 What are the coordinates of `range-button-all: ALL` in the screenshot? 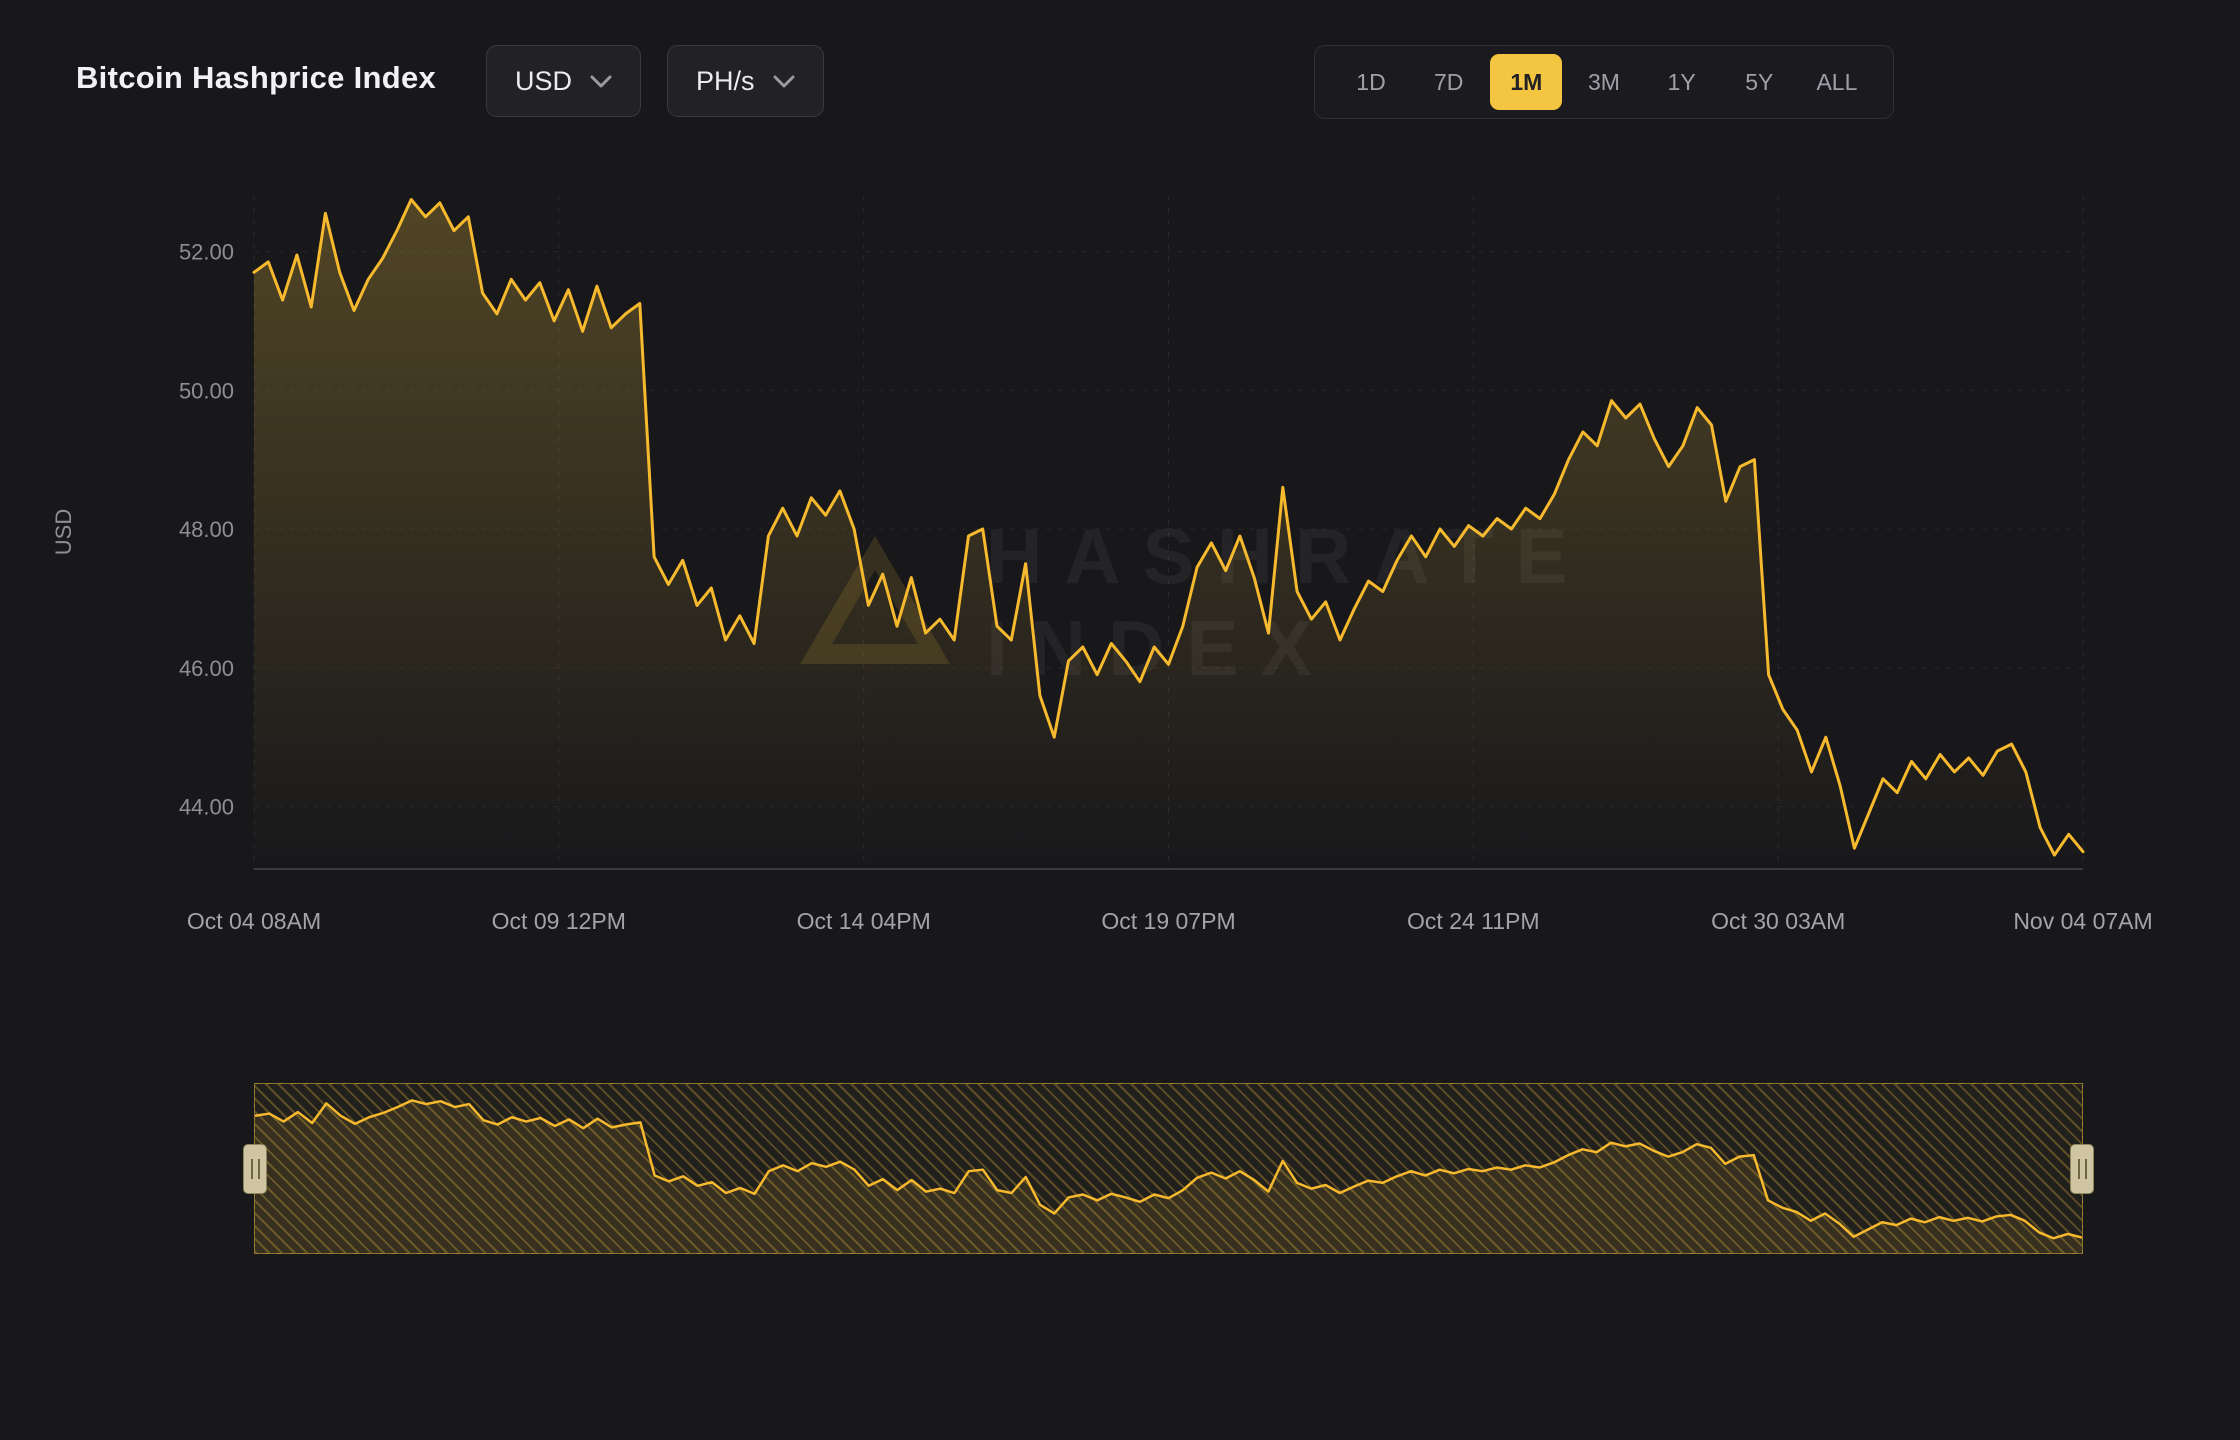 It's located at (1837, 82).